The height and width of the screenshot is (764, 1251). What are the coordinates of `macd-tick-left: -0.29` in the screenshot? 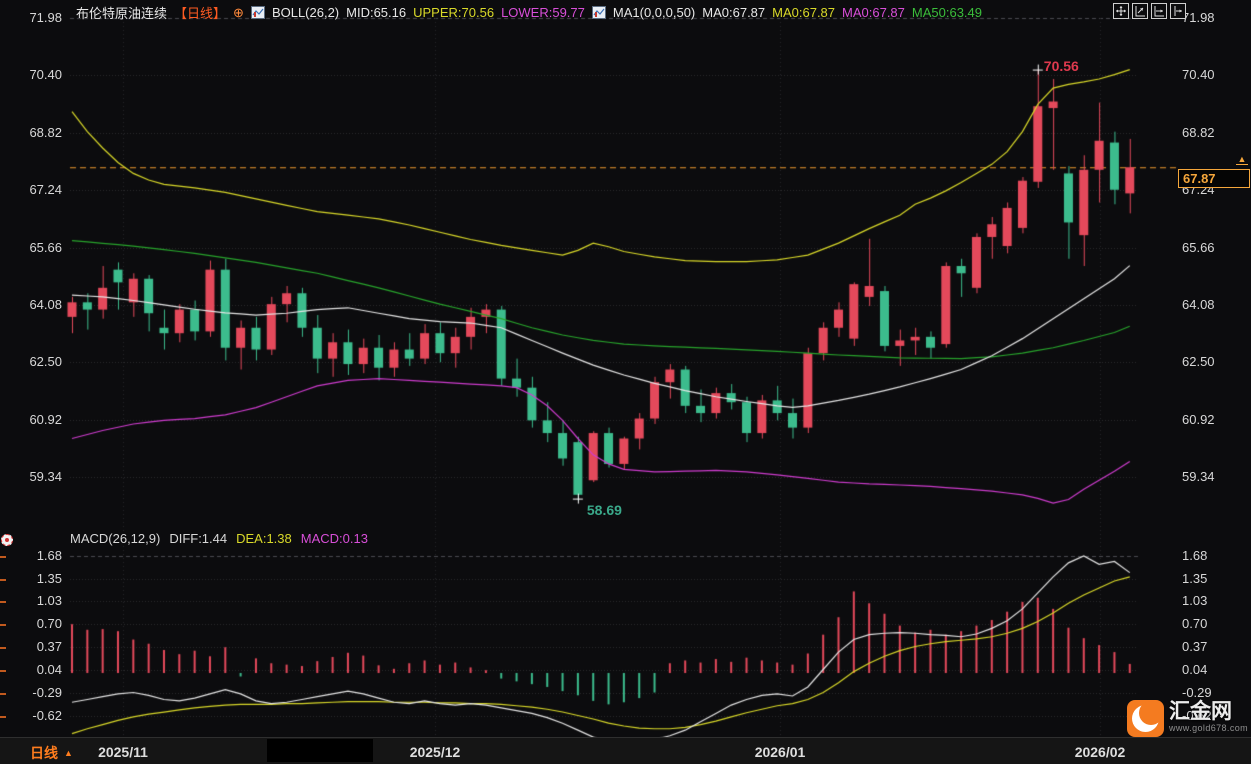 It's located at (47, 693).